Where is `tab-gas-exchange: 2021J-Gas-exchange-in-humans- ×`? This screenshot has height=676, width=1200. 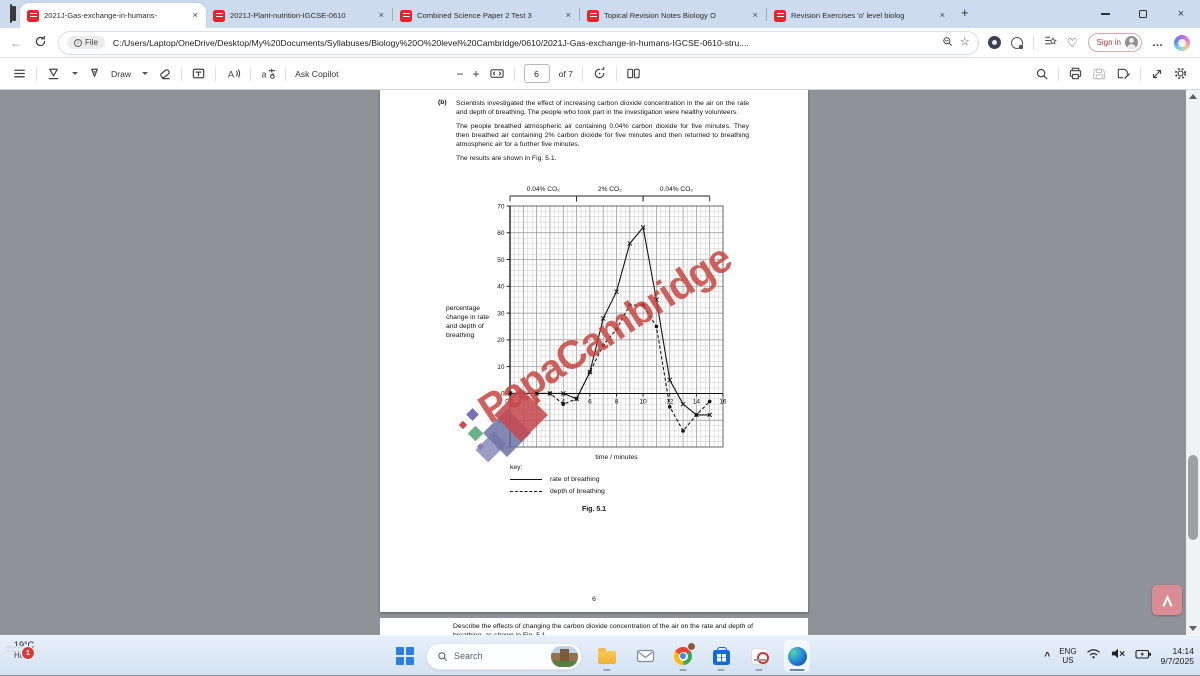
tab-gas-exchange: 2021J-Gas-exchange-in-humans- × is located at coordinates (113, 15).